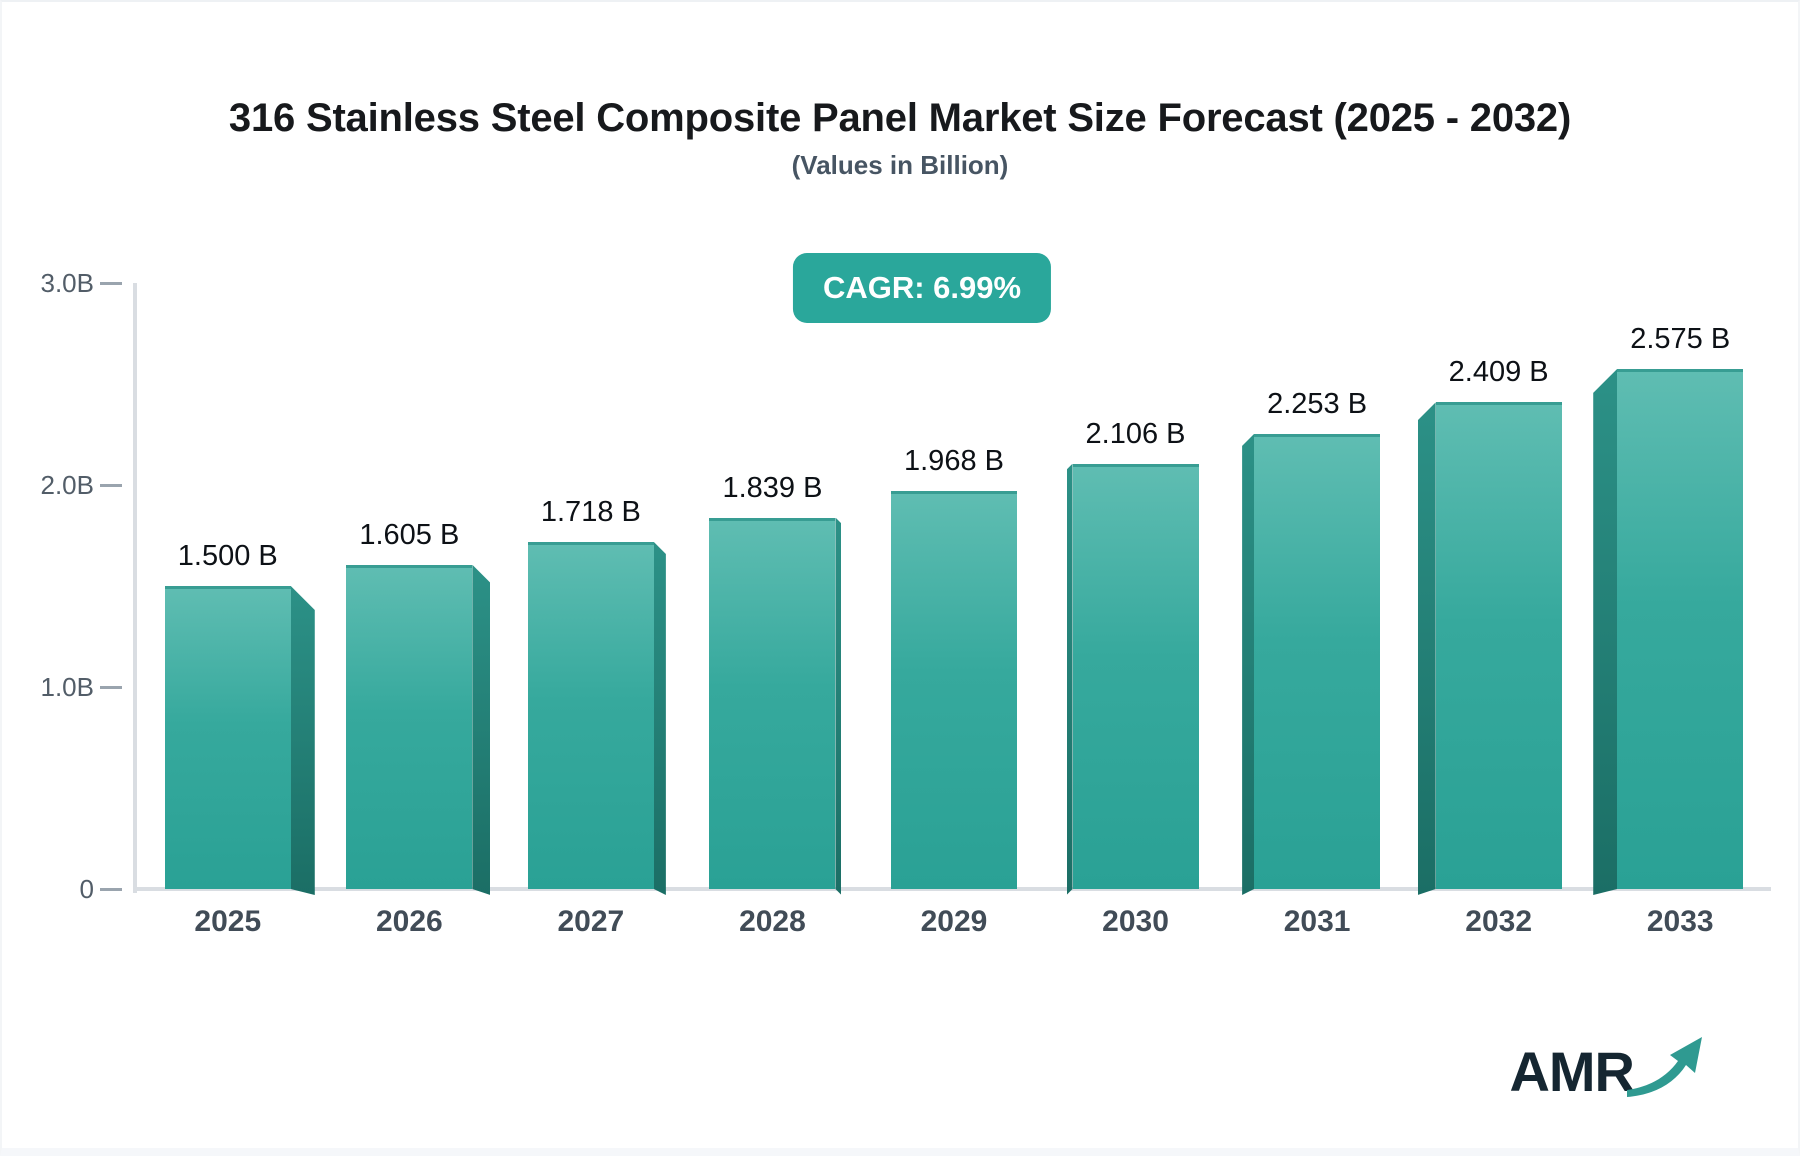 The width and height of the screenshot is (1800, 1156). What do you see at coordinates (228, 921) in the screenshot?
I see `x-axis-label-2025: 2025` at bounding box center [228, 921].